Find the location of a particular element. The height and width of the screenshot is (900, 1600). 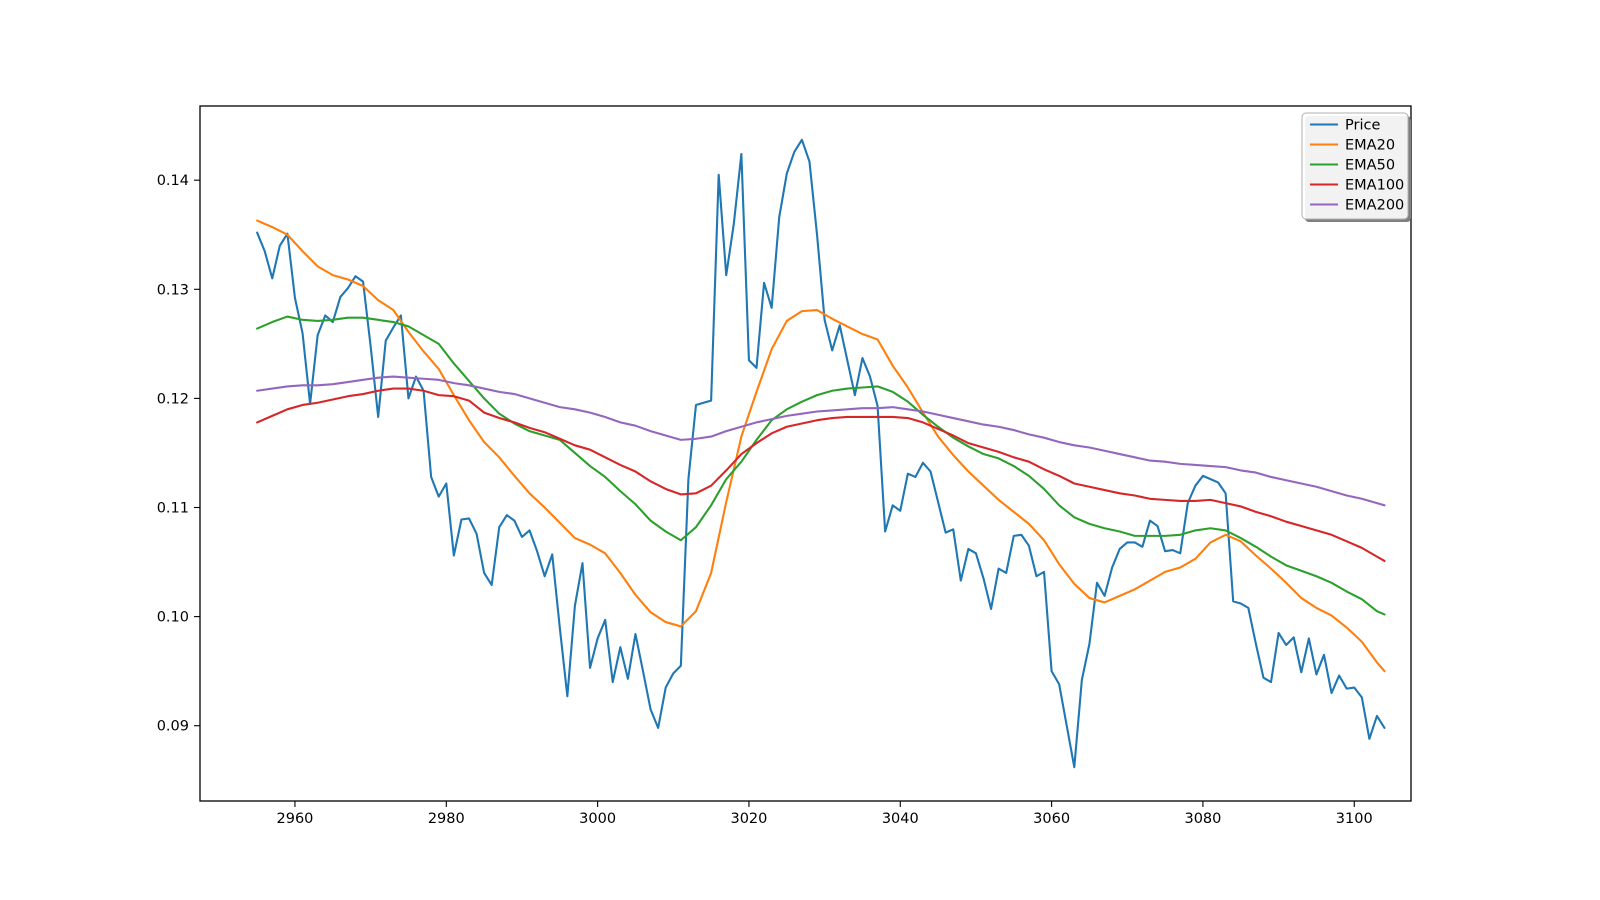

y-tick-label: 0.13 is located at coordinates (173, 290).